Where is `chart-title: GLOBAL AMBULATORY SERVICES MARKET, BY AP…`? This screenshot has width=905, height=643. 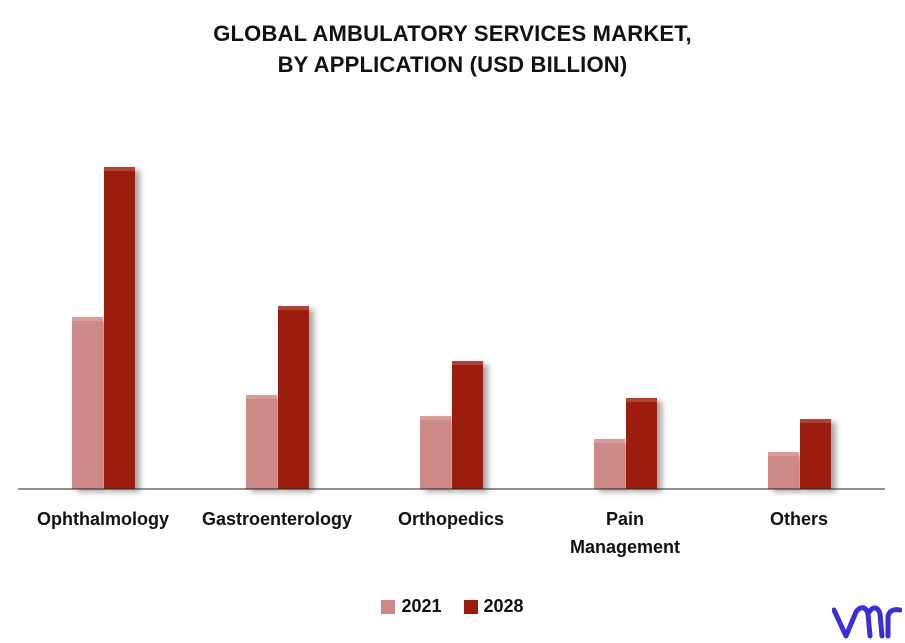 chart-title: GLOBAL AMBULATORY SERVICES MARKET, BY AP… is located at coordinates (452, 49).